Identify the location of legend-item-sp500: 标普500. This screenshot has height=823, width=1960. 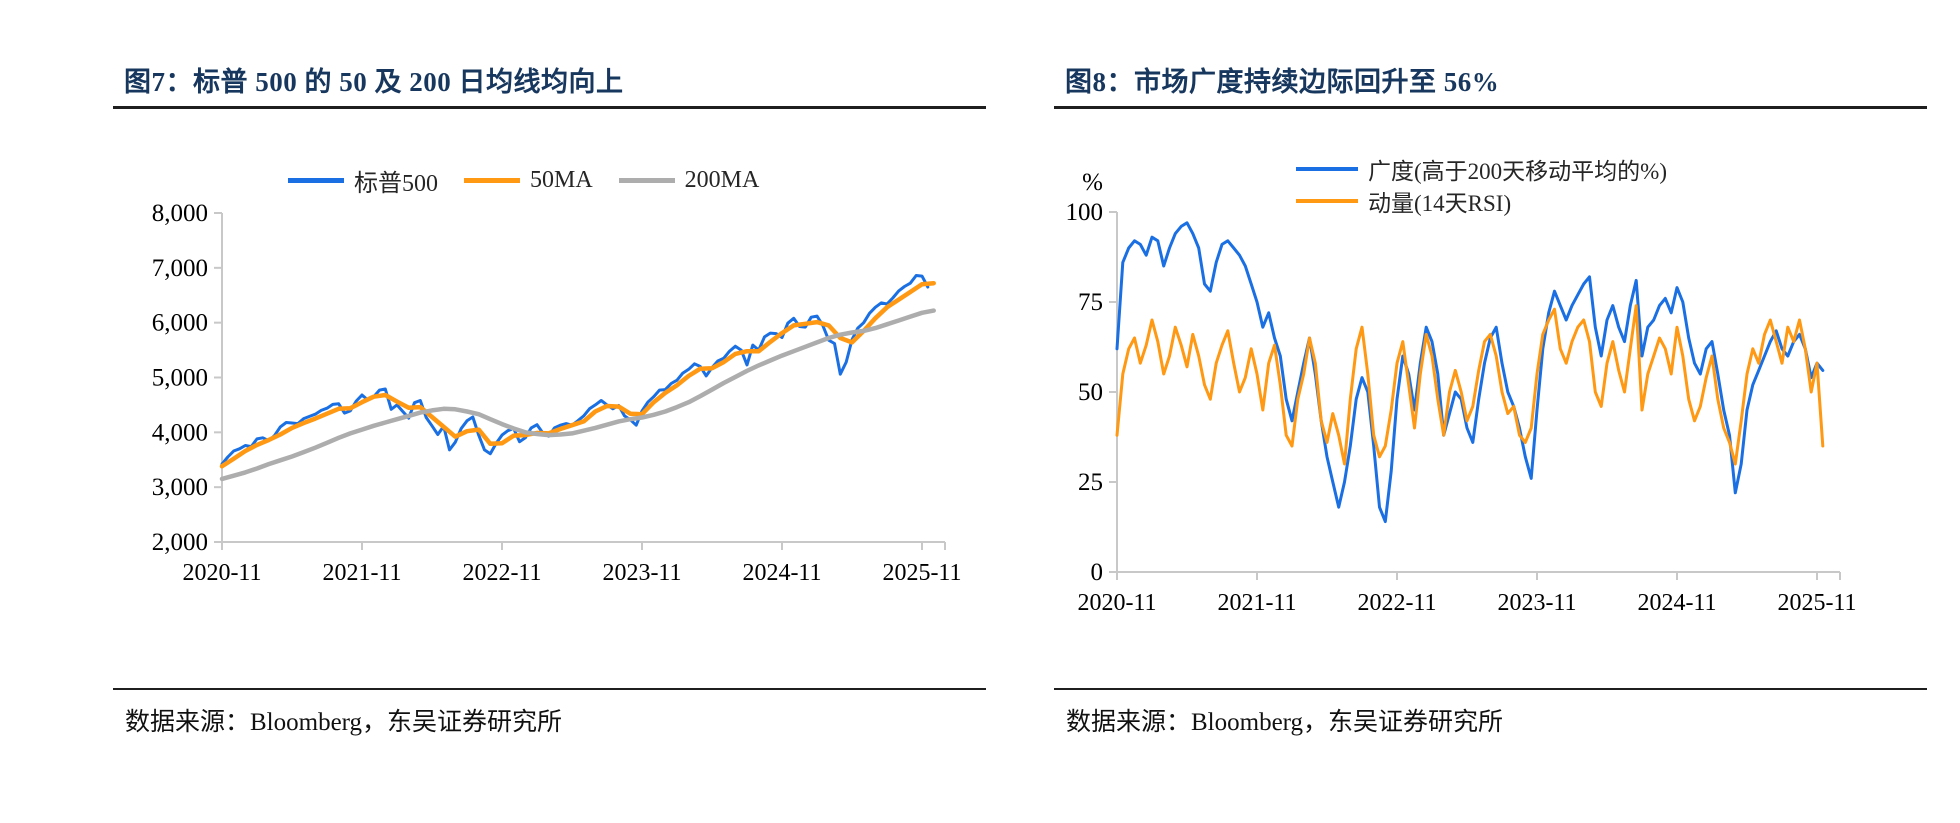
(363, 180).